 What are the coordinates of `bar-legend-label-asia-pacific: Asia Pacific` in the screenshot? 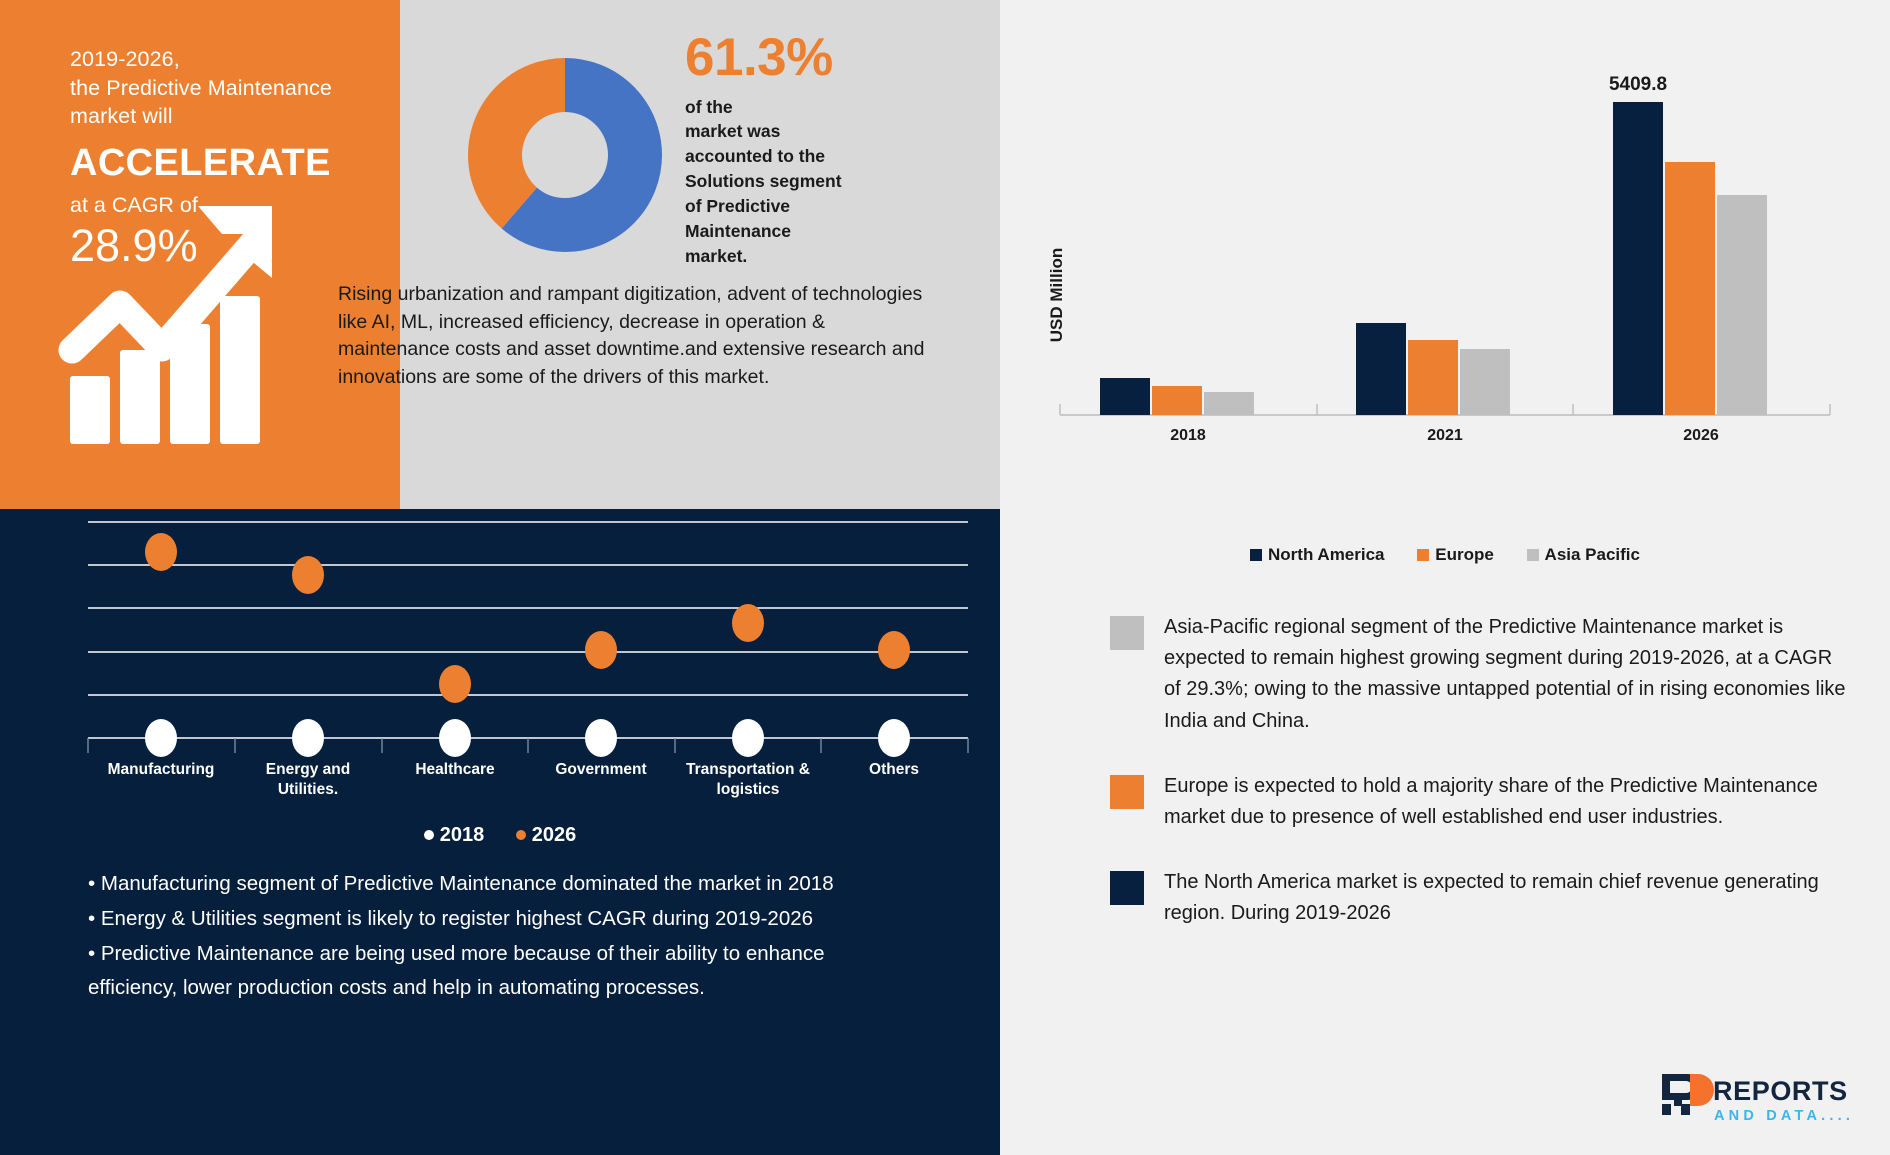 It's located at (1592, 554).